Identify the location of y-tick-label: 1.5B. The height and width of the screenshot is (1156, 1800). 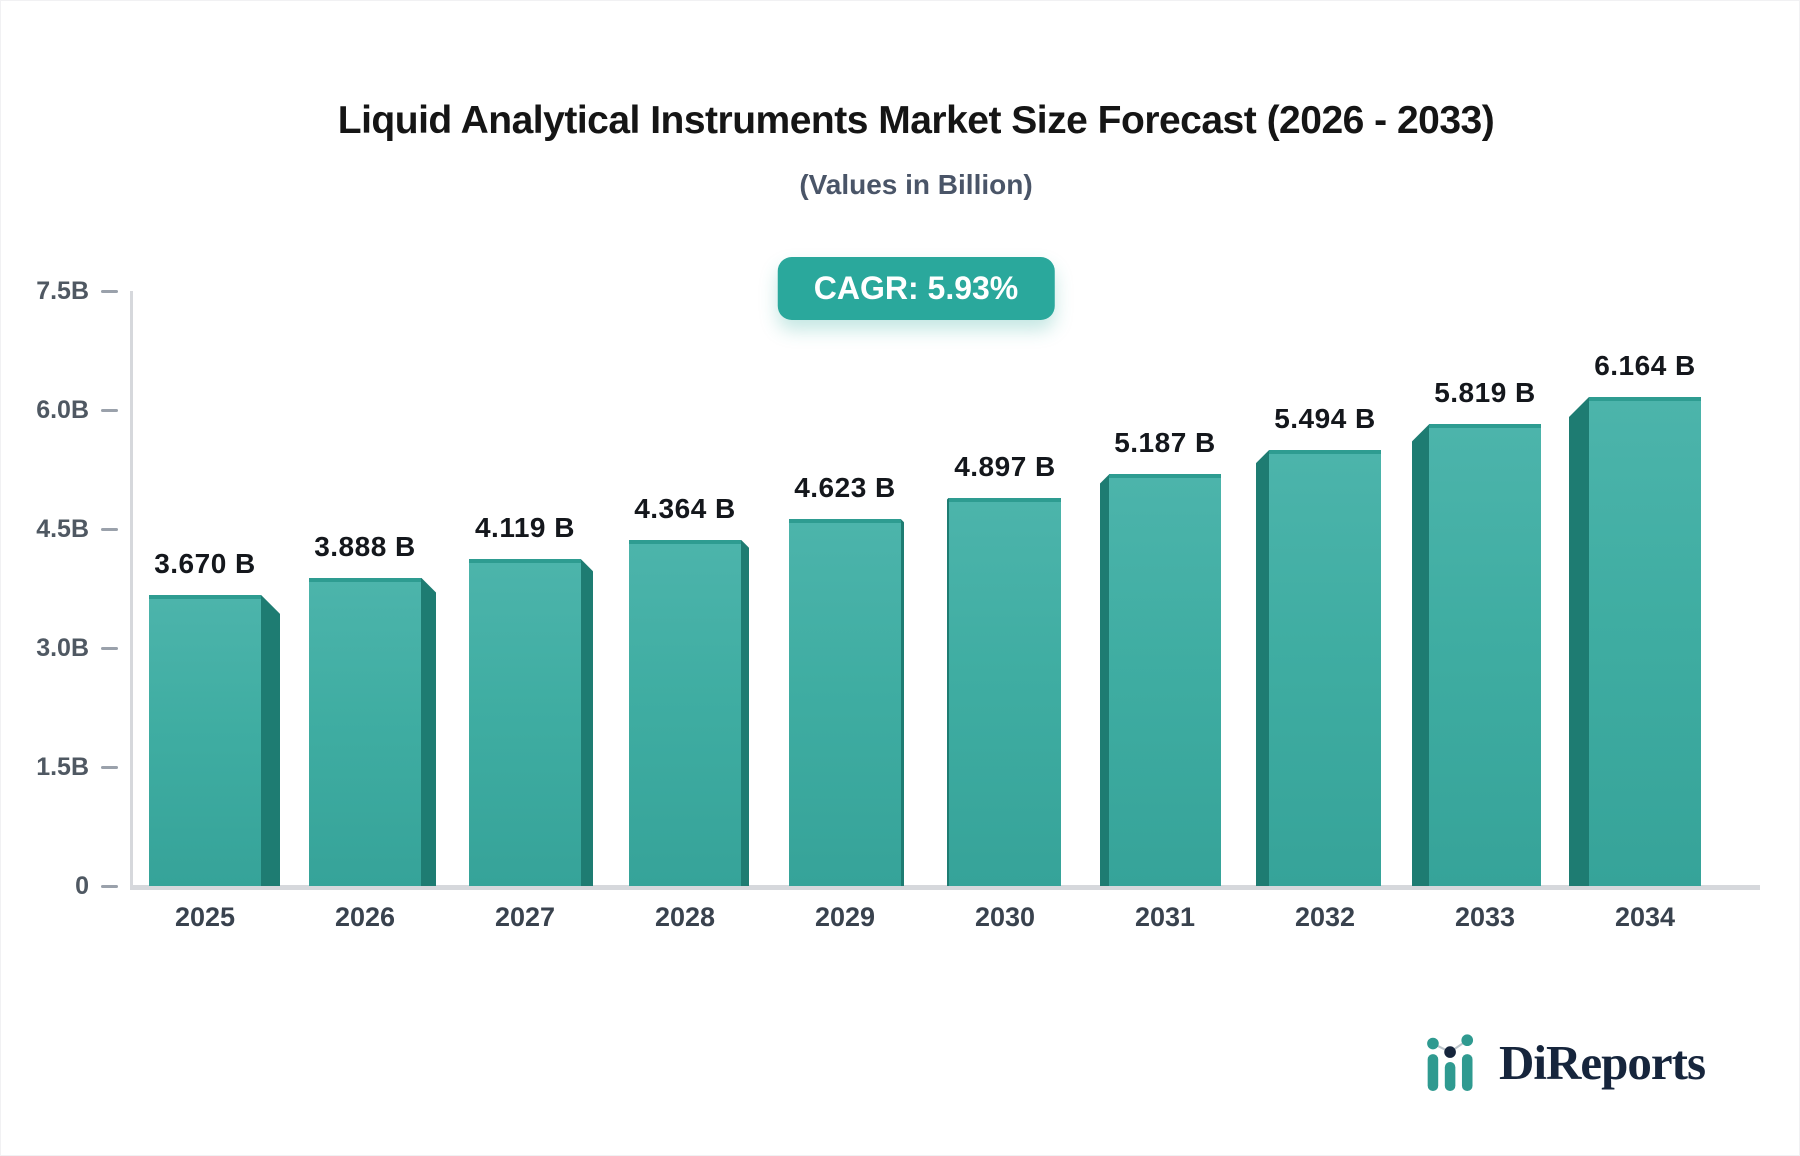
(62, 767).